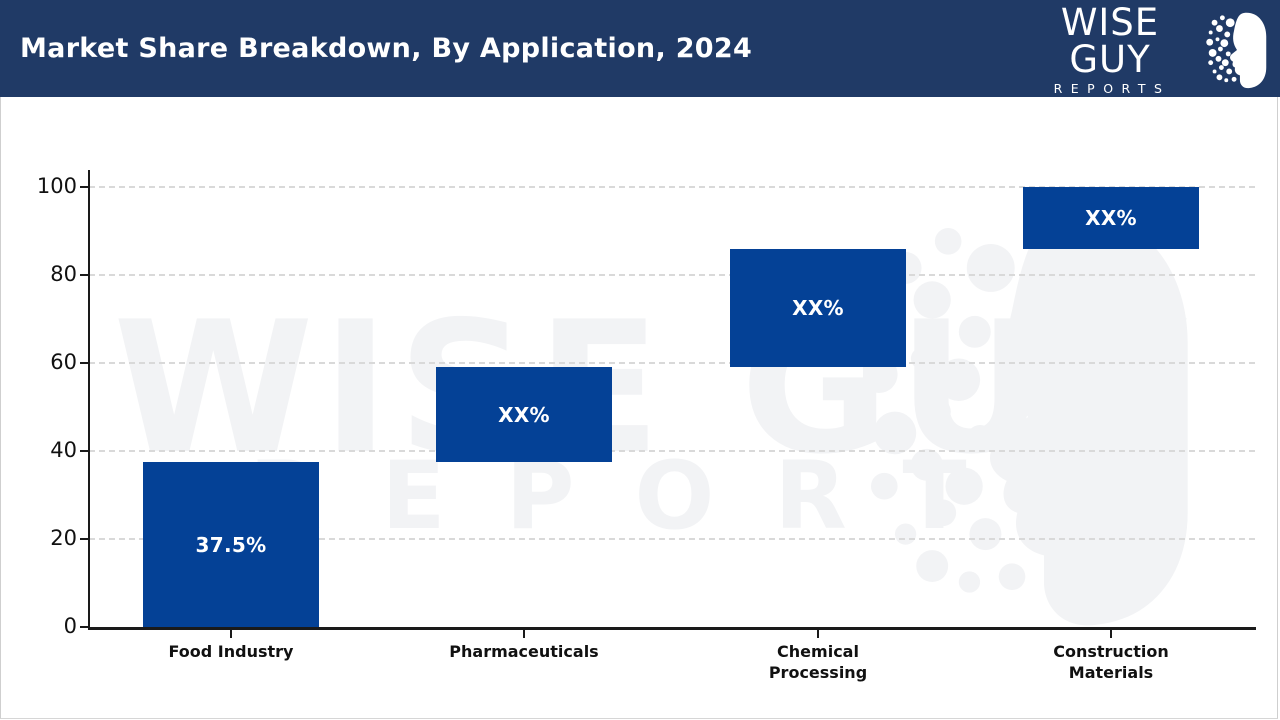 The height and width of the screenshot is (720, 1280). I want to click on x-axis-line, so click(672, 628).